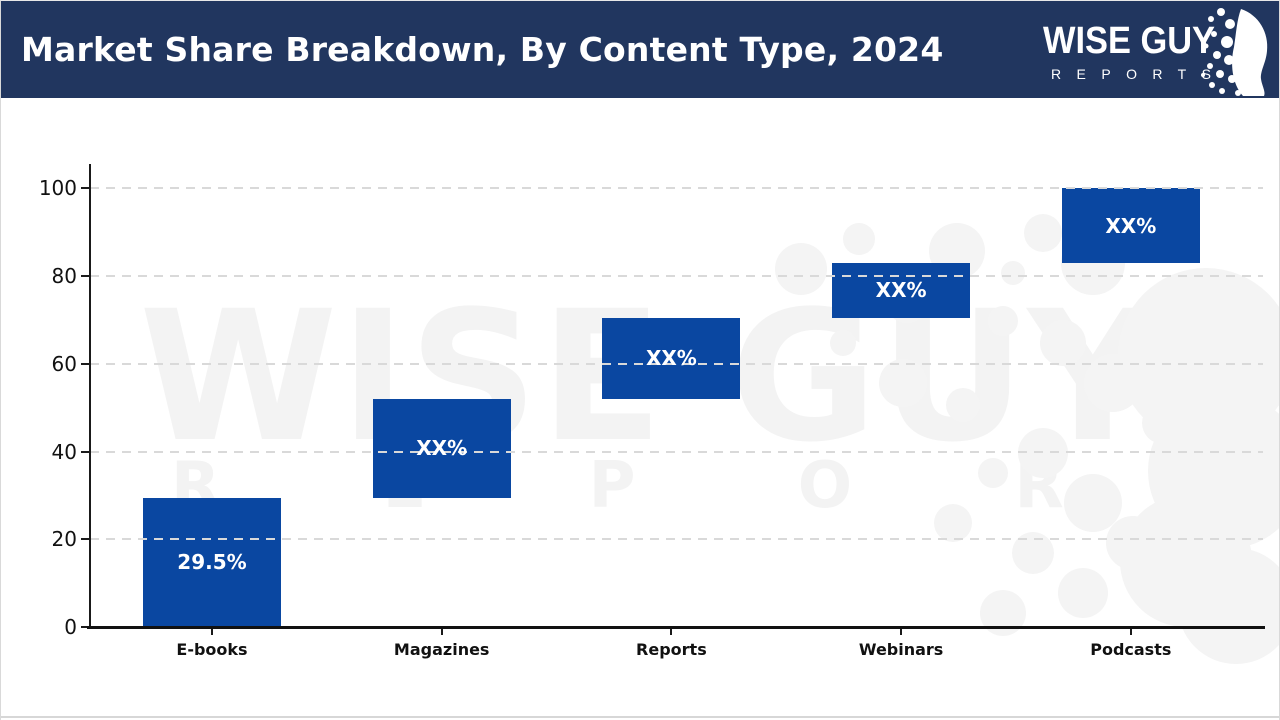 The height and width of the screenshot is (720, 1280). I want to click on bottom-divider, so click(640, 717).